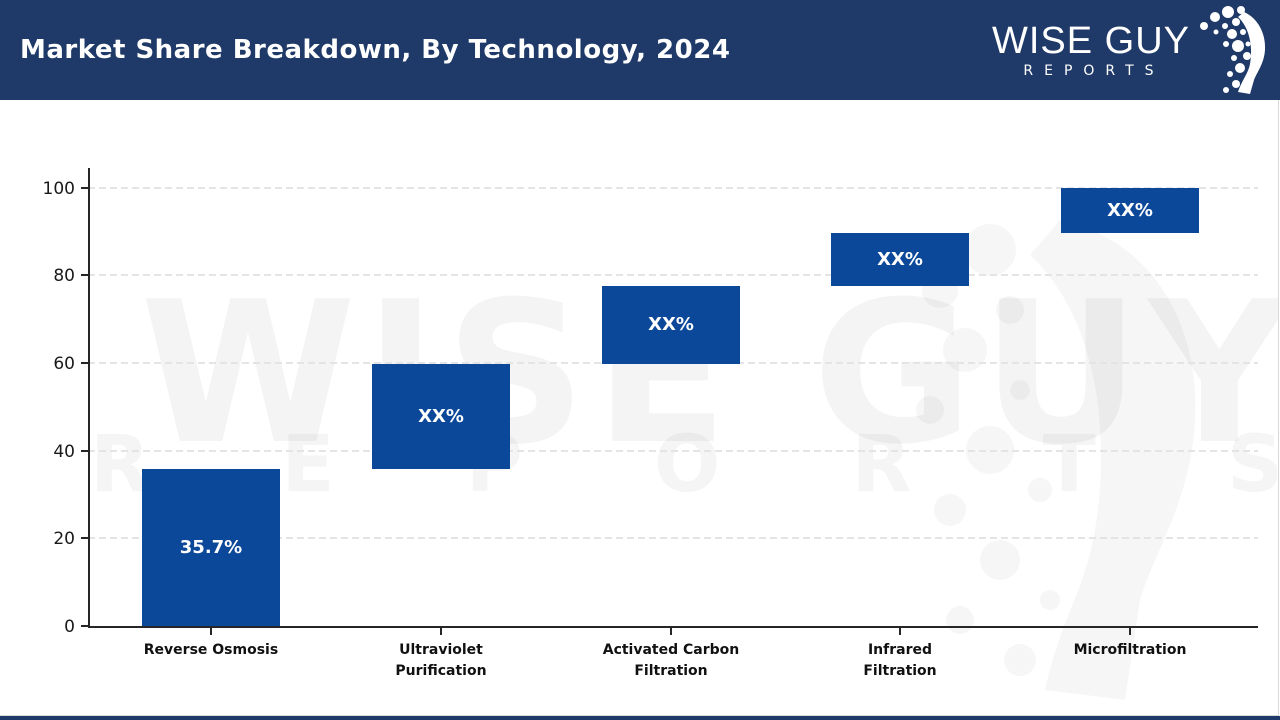  What do you see at coordinates (58, 188) in the screenshot?
I see `y-tick-label-100: 100` at bounding box center [58, 188].